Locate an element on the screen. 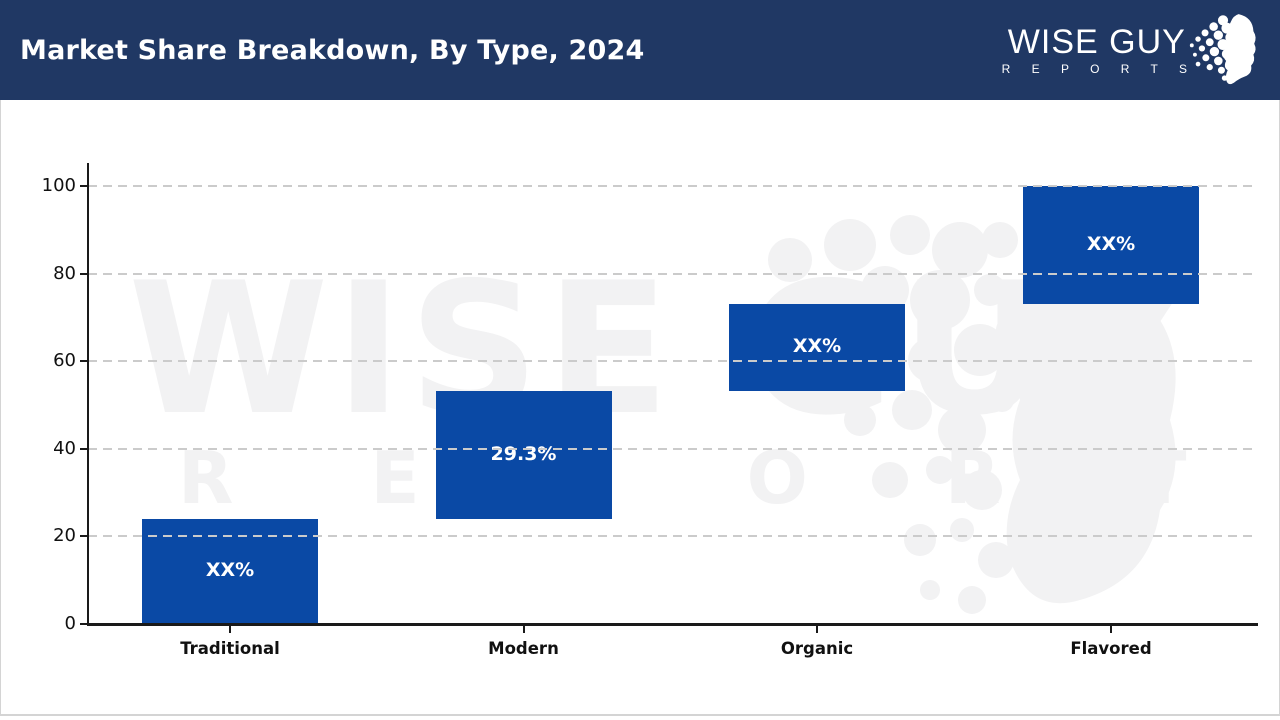 The image size is (1280, 720). logo-face-icon is located at coordinates (1222, 49).